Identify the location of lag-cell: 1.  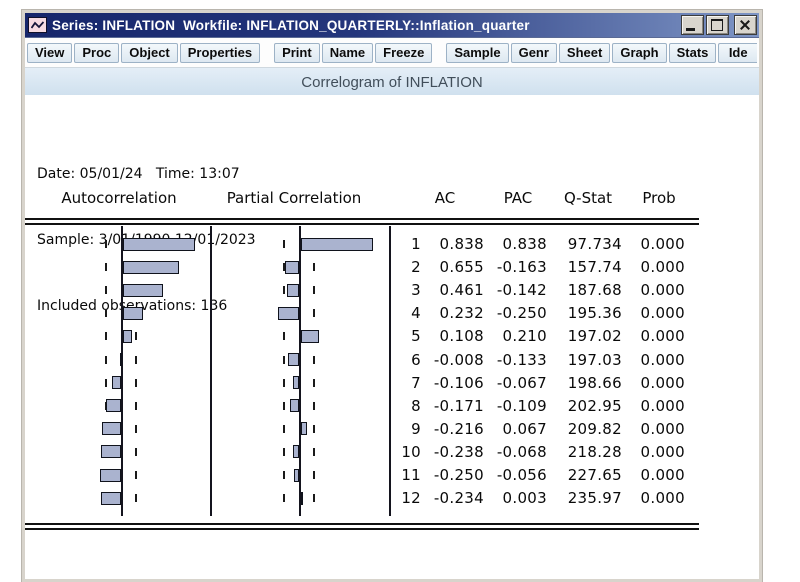
(416, 244).